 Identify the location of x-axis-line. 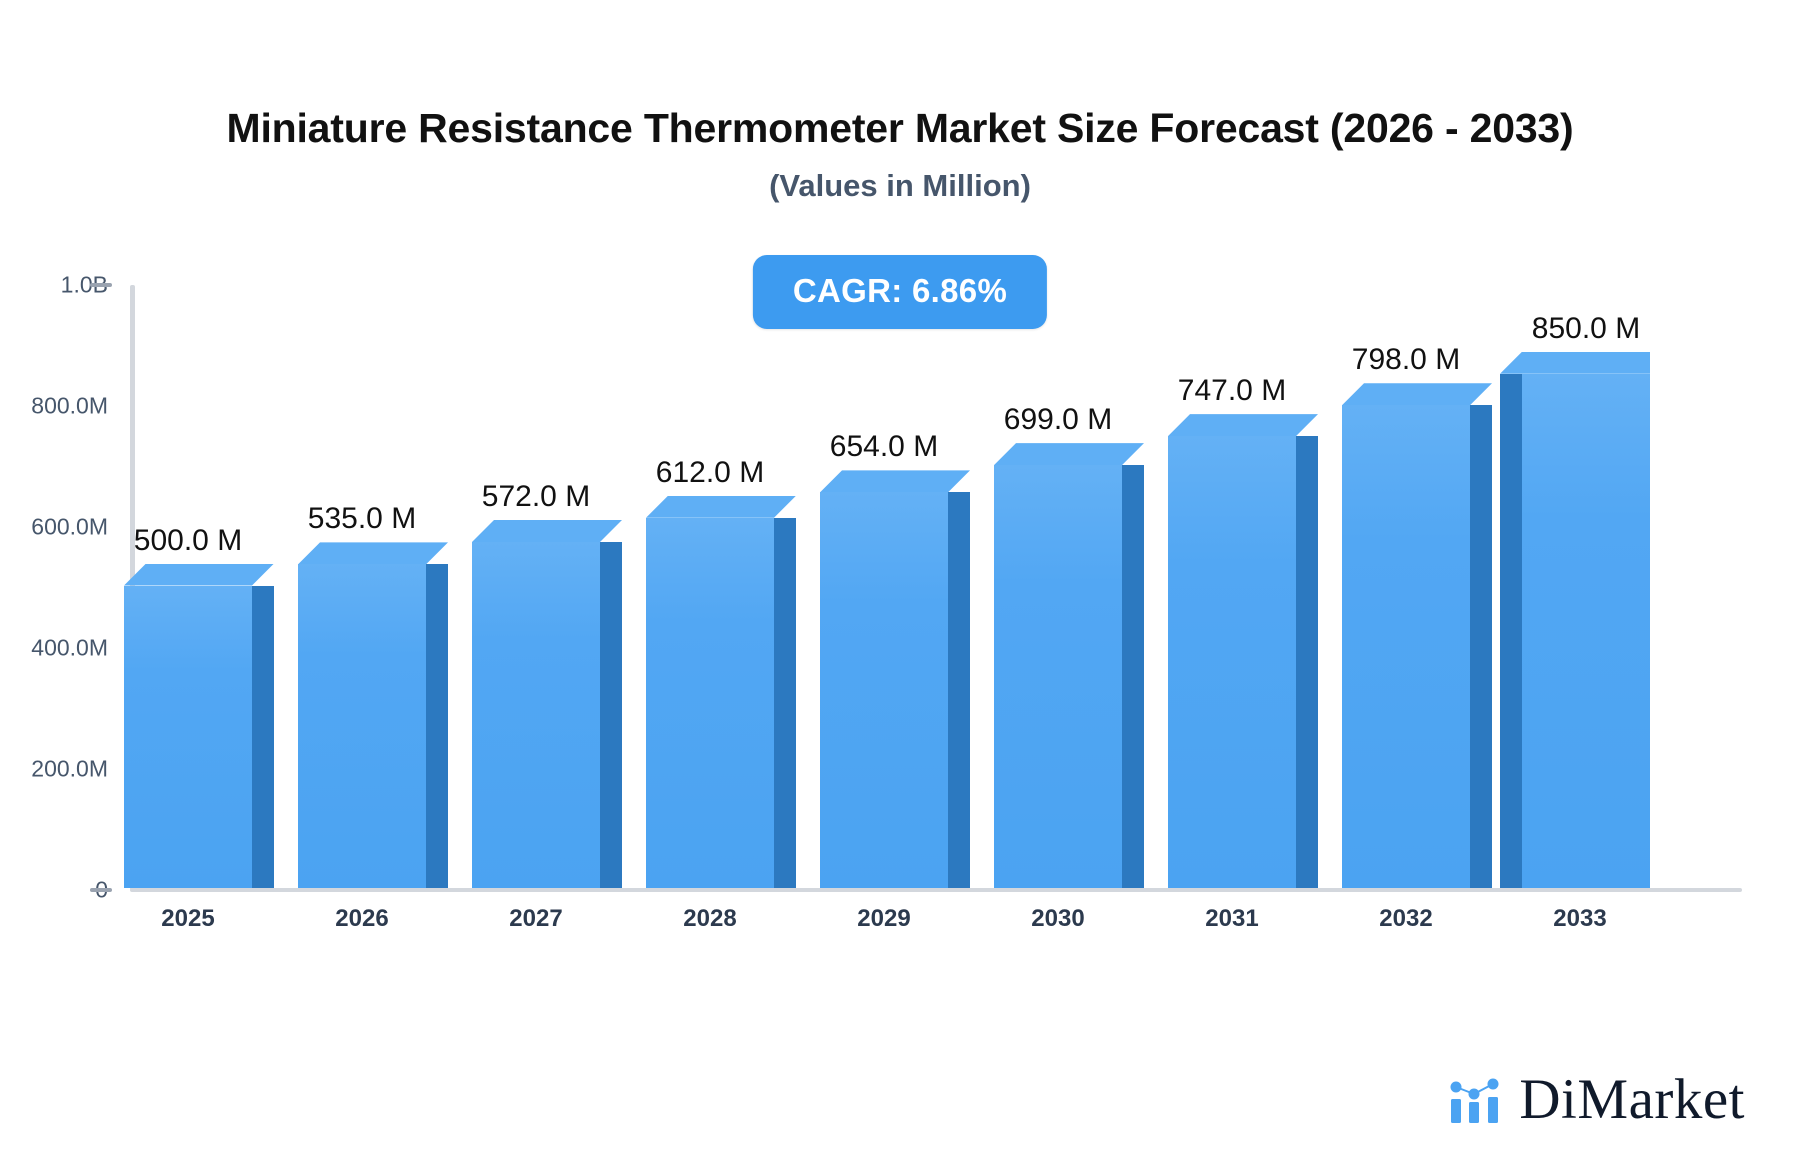
(936, 890).